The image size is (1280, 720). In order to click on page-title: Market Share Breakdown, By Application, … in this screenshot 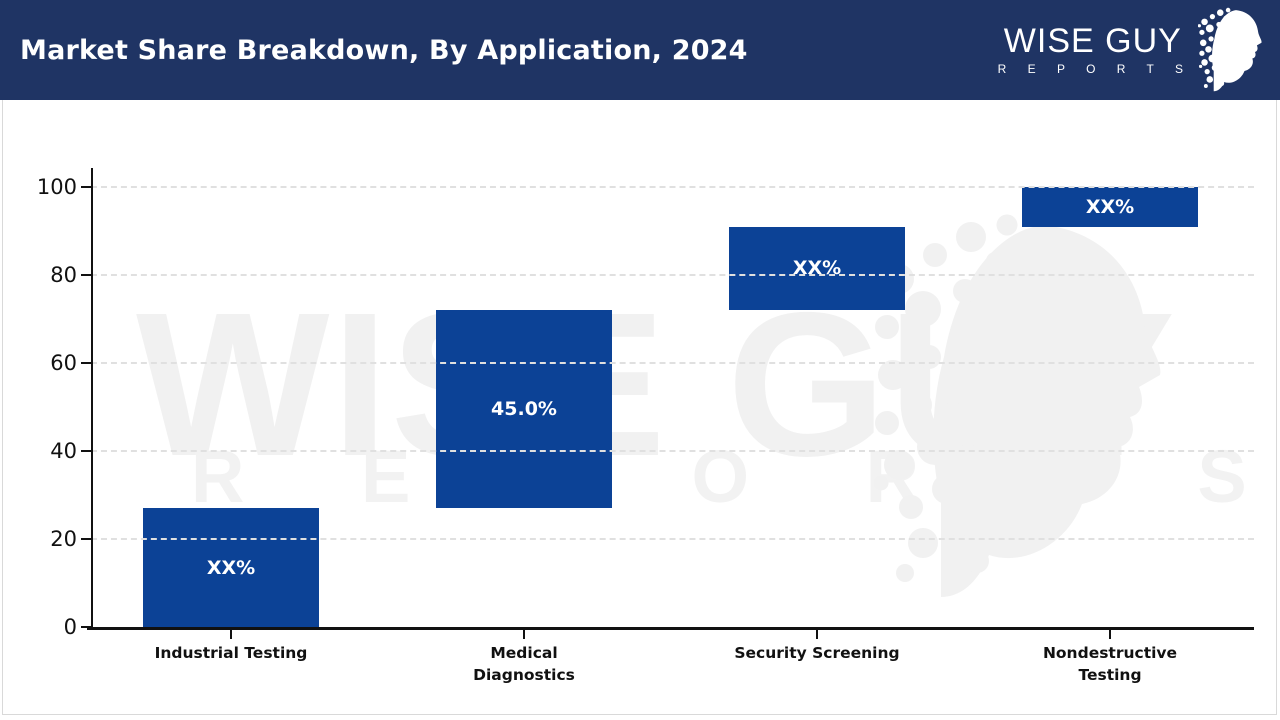, I will do `click(384, 50)`.